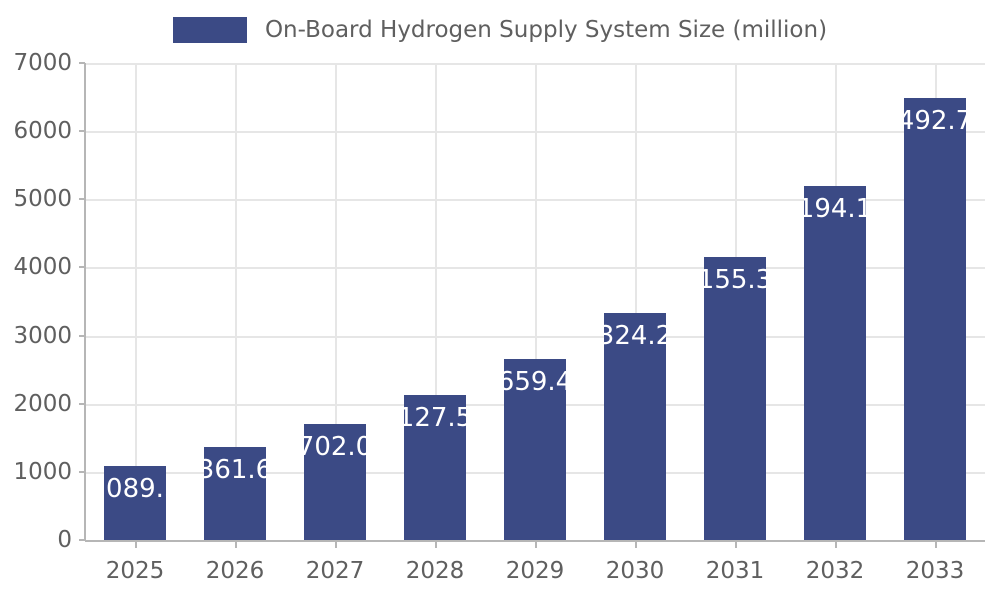  I want to click on y-tick-label: 3000, so click(42, 335).